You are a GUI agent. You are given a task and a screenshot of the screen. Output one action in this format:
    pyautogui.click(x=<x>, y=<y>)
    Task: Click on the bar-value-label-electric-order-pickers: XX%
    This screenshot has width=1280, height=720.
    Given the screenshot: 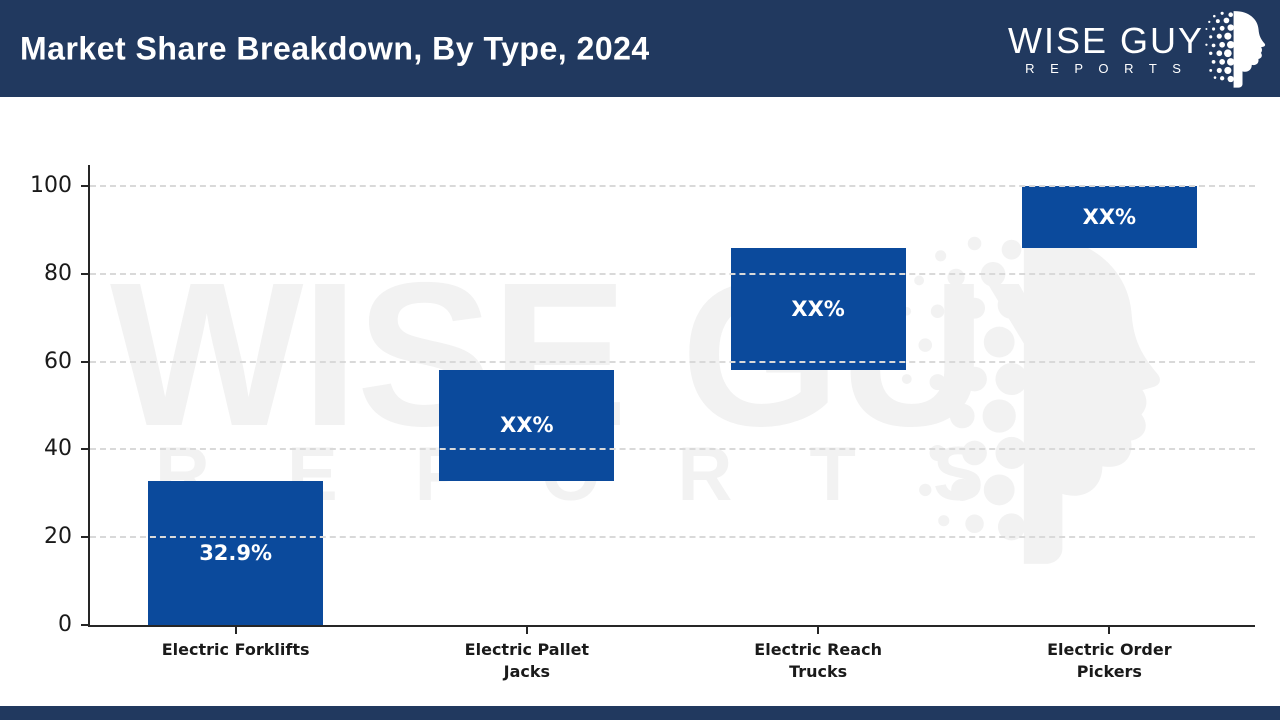 What is the action you would take?
    pyautogui.click(x=1109, y=216)
    